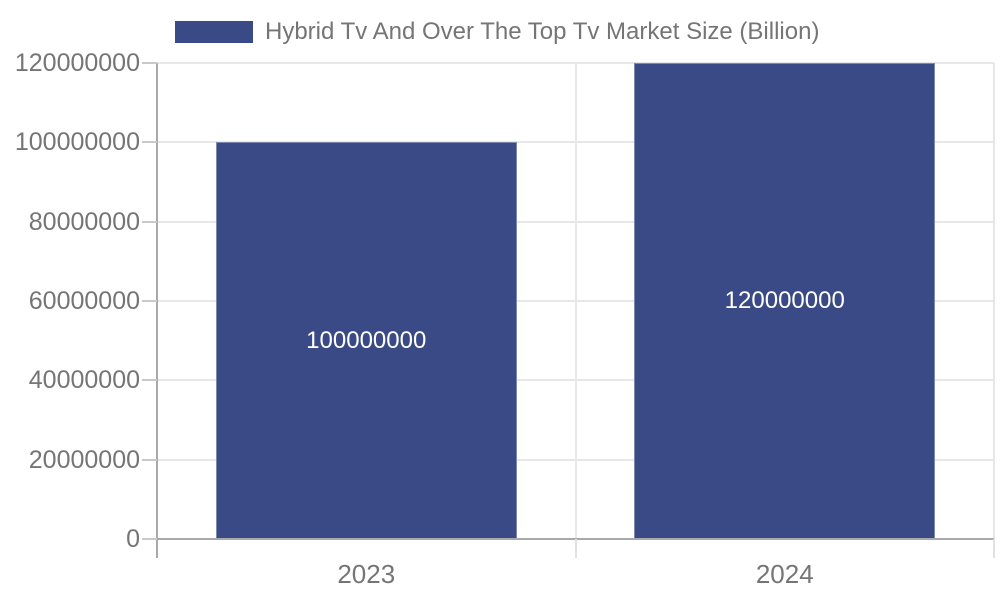 This screenshot has width=1000, height=600. What do you see at coordinates (84, 380) in the screenshot?
I see `y-axis-tick-label: 40000000` at bounding box center [84, 380].